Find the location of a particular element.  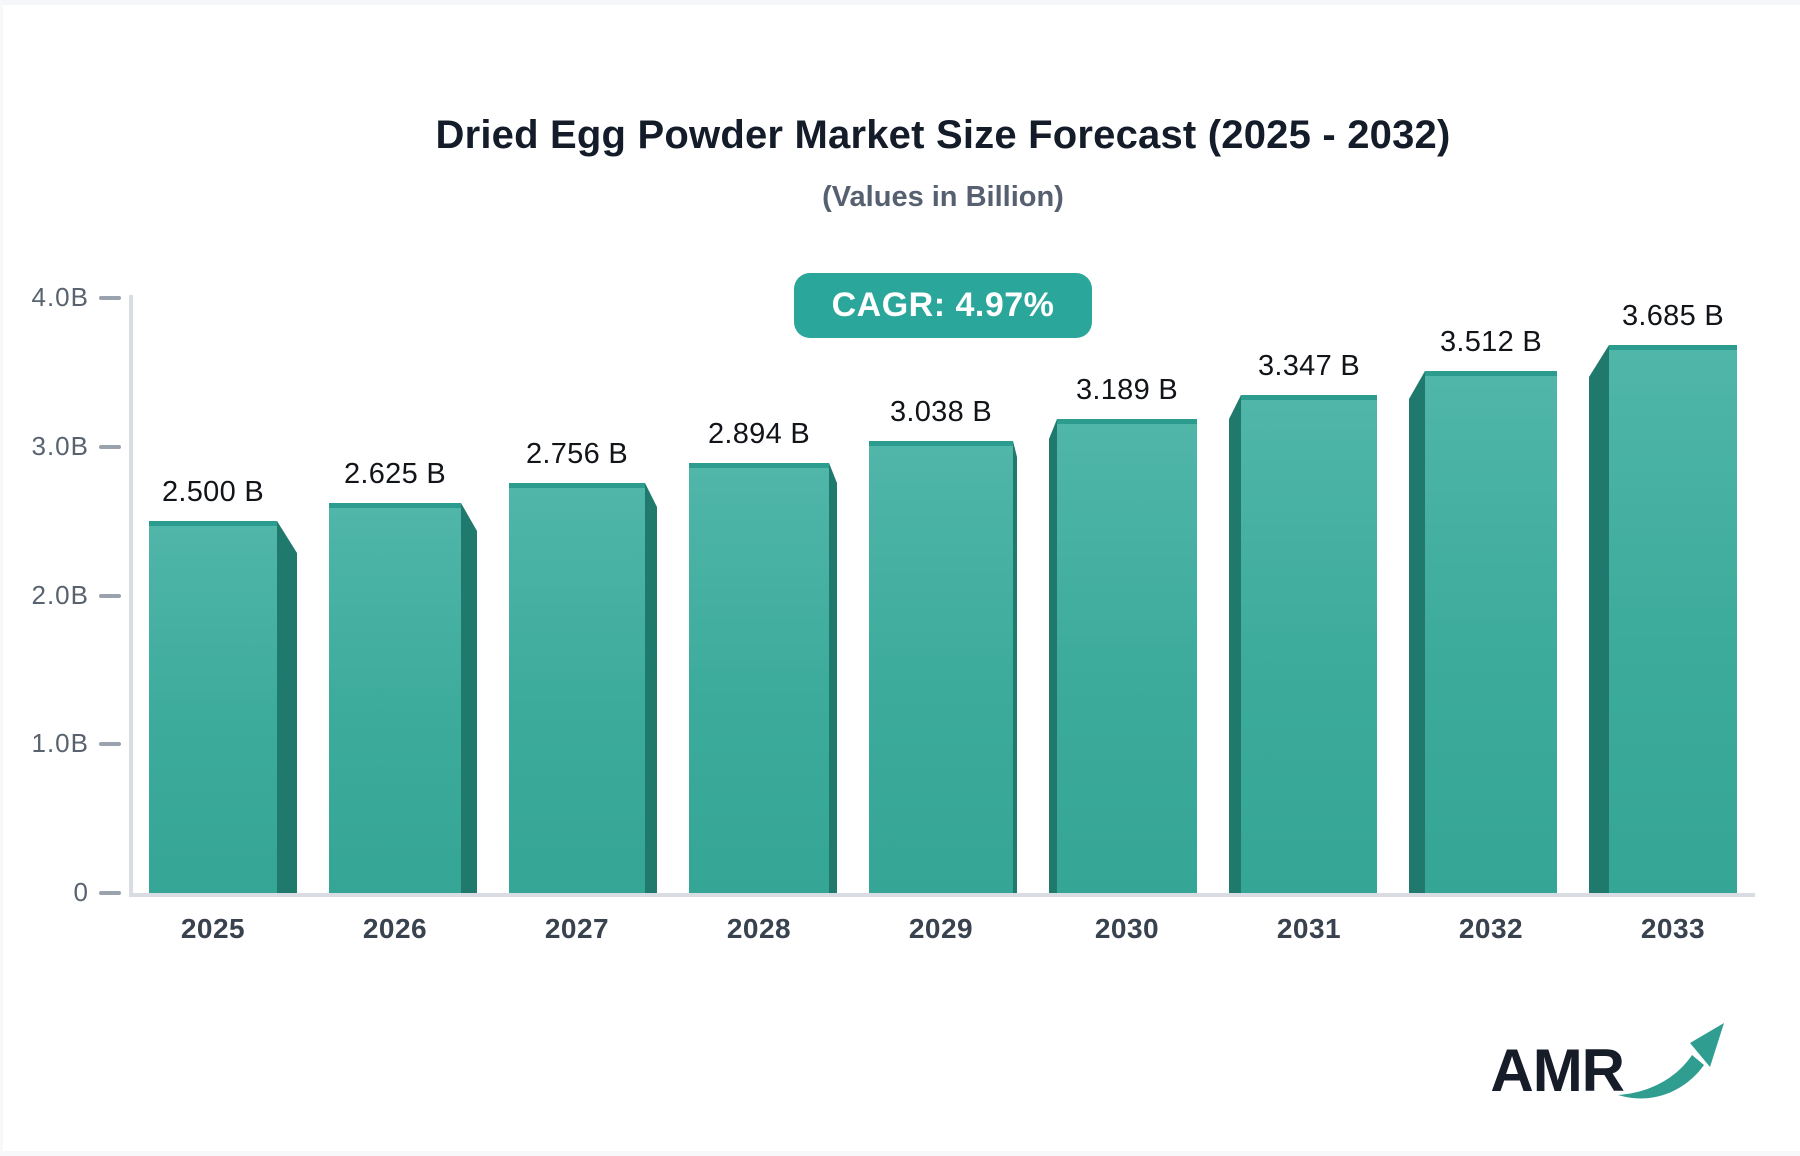

bar-value-label: 3.038 B is located at coordinates (941, 412).